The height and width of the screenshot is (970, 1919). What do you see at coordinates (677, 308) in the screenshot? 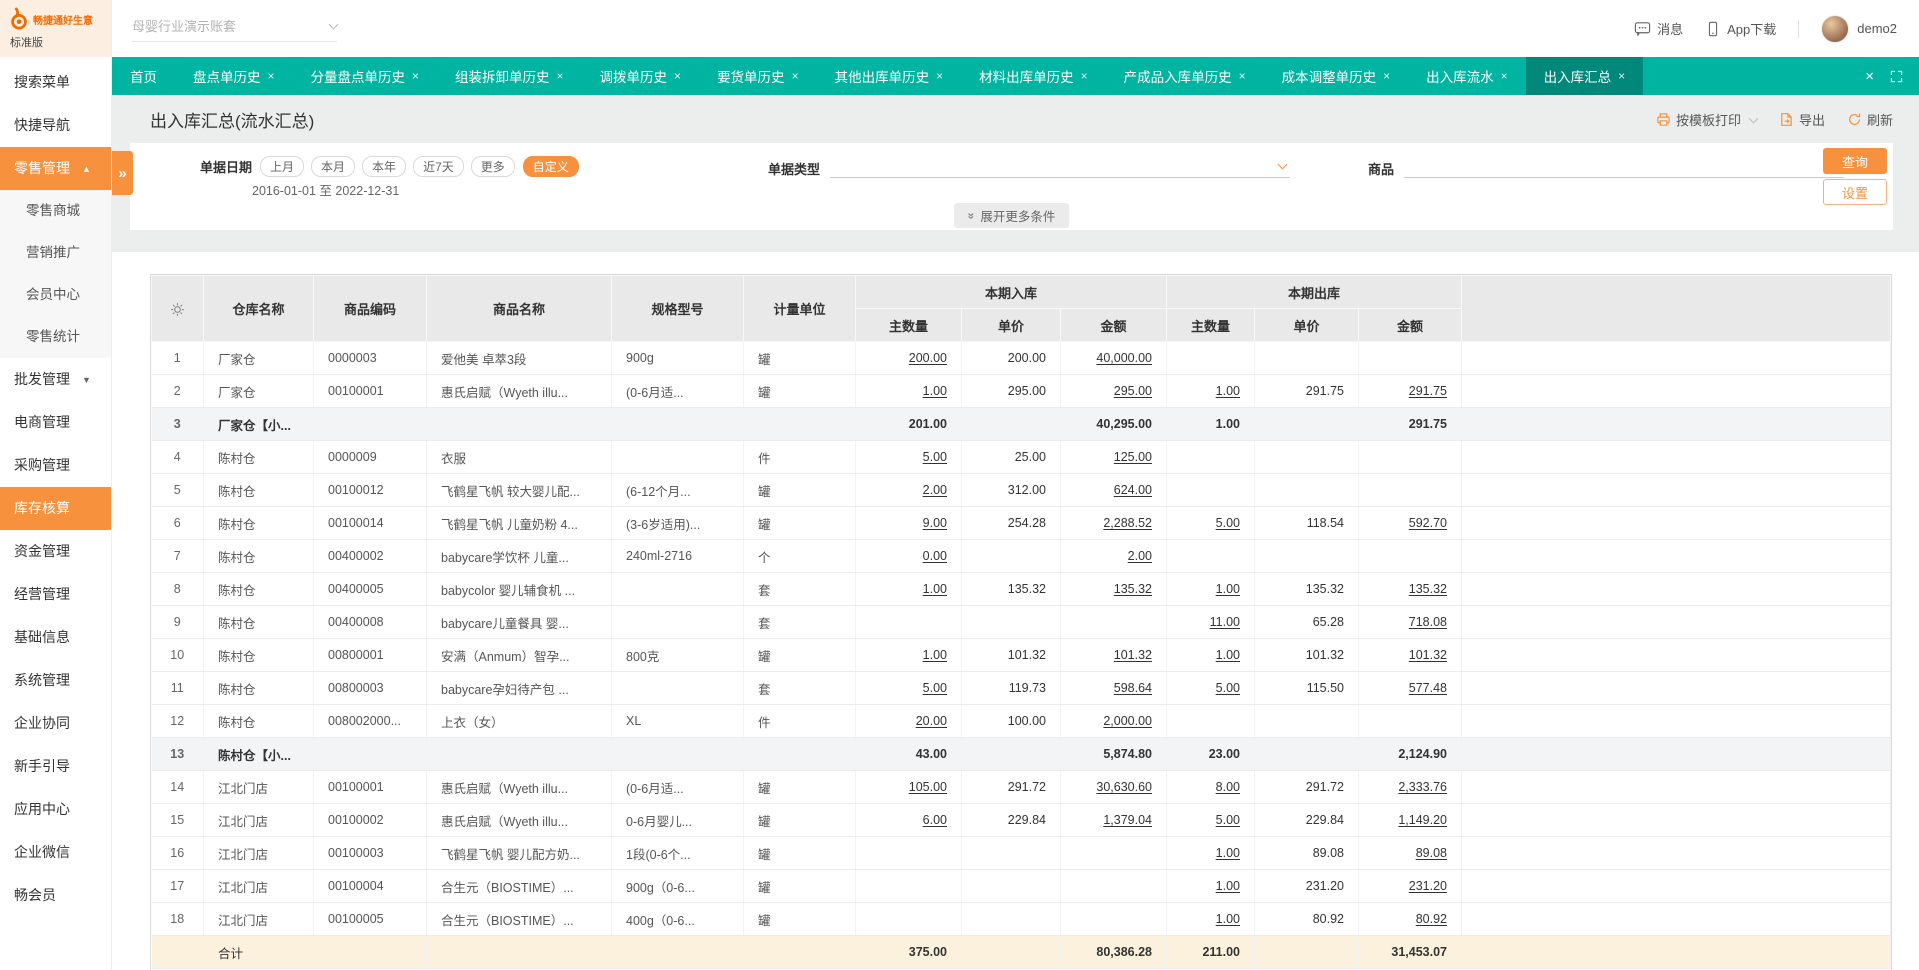
I see `header-spec: 规格型号` at bounding box center [677, 308].